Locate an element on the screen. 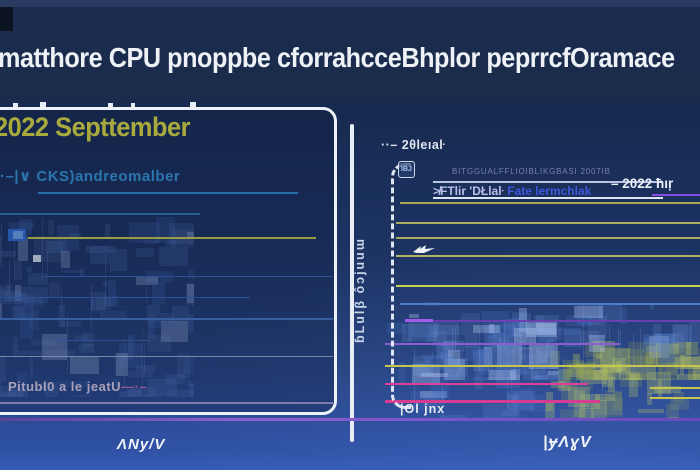  right-panel-date-label: – 2022 ħıŗ is located at coordinates (642, 183).